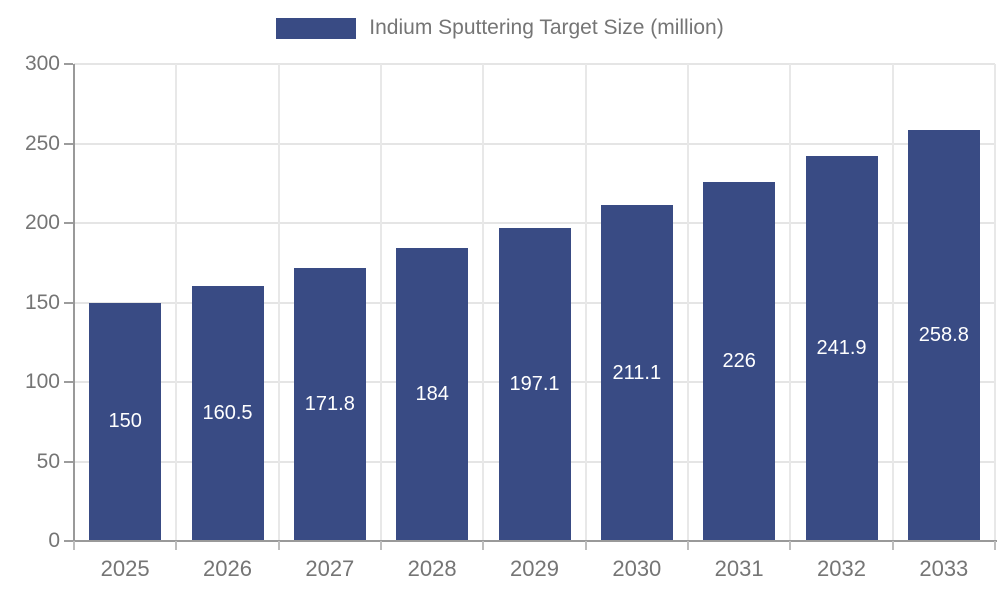 The height and width of the screenshot is (600, 1000). What do you see at coordinates (546, 27) in the screenshot?
I see `legend-label: Indium Sputtering Target Size (million)` at bounding box center [546, 27].